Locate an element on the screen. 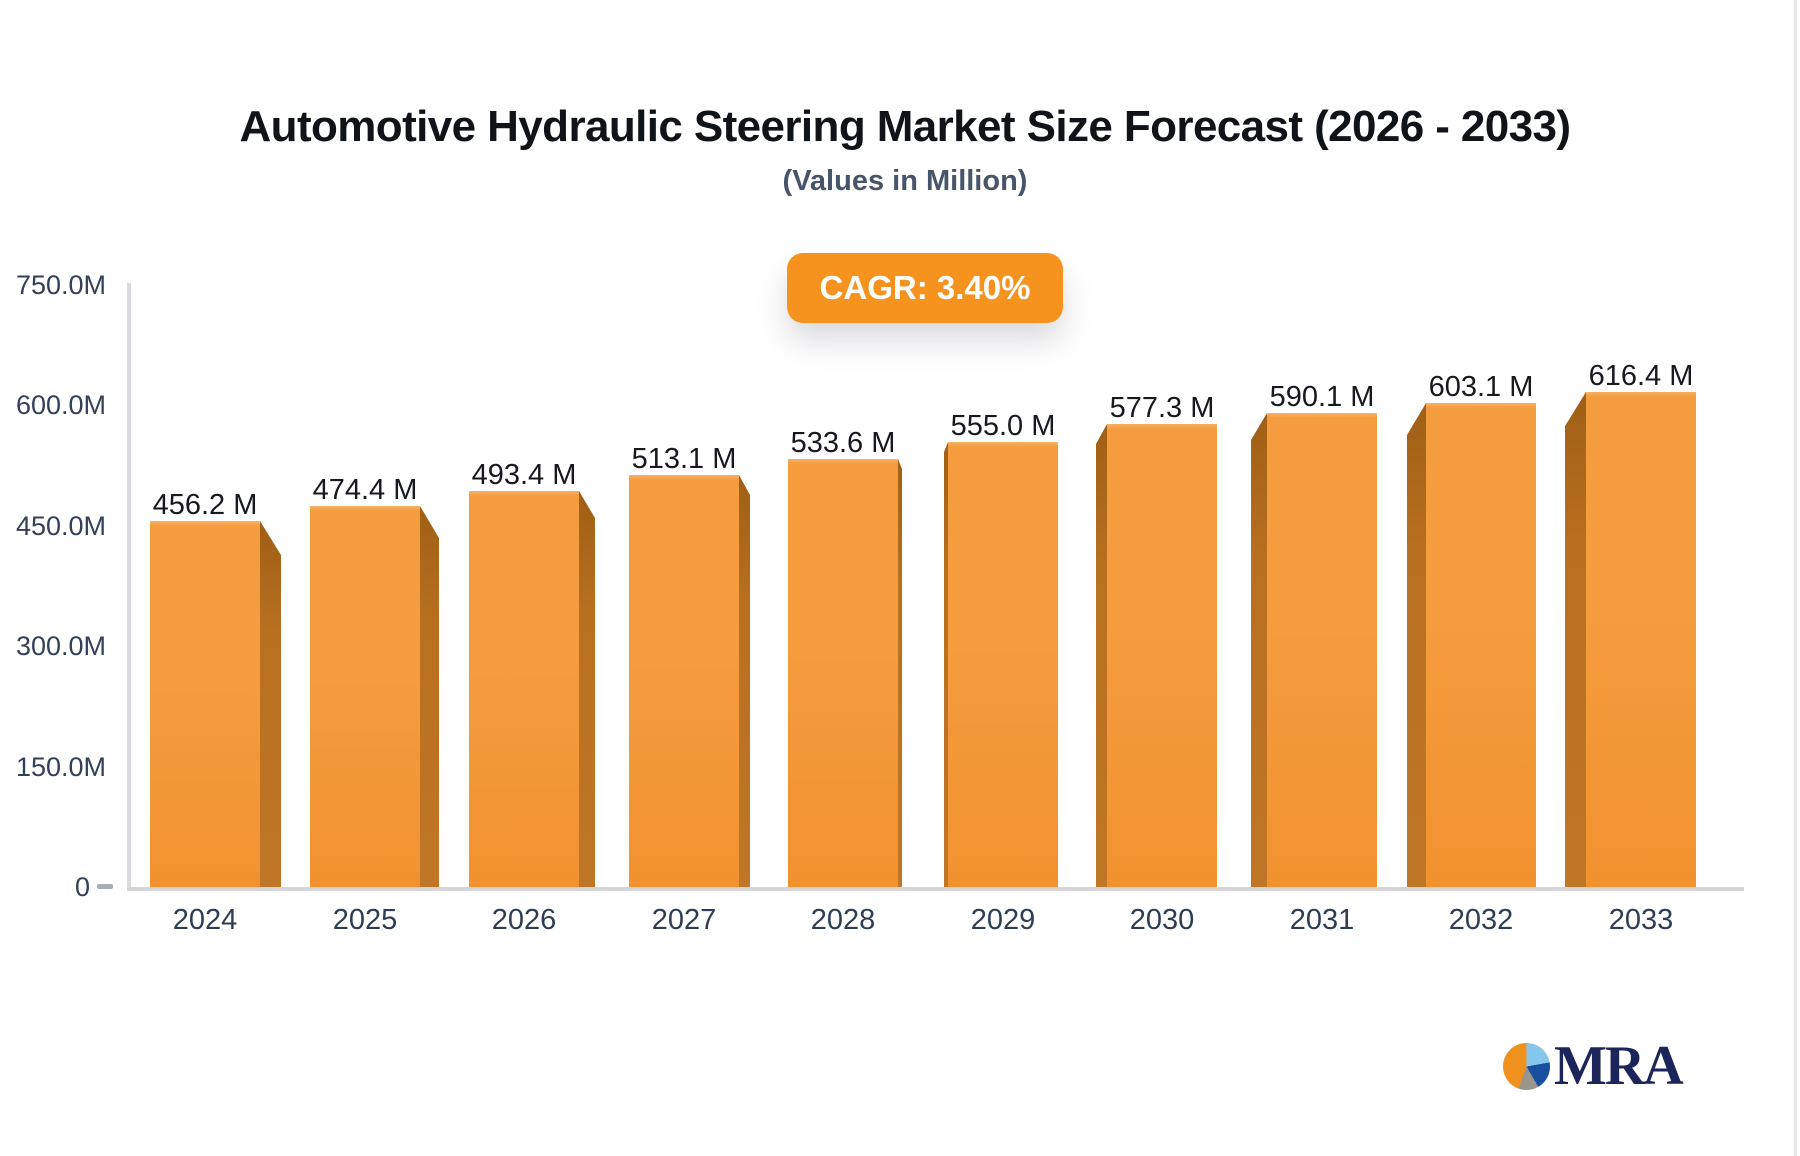 The width and height of the screenshot is (1800, 1156). bar-3d-side-2029 is located at coordinates (946, 664).